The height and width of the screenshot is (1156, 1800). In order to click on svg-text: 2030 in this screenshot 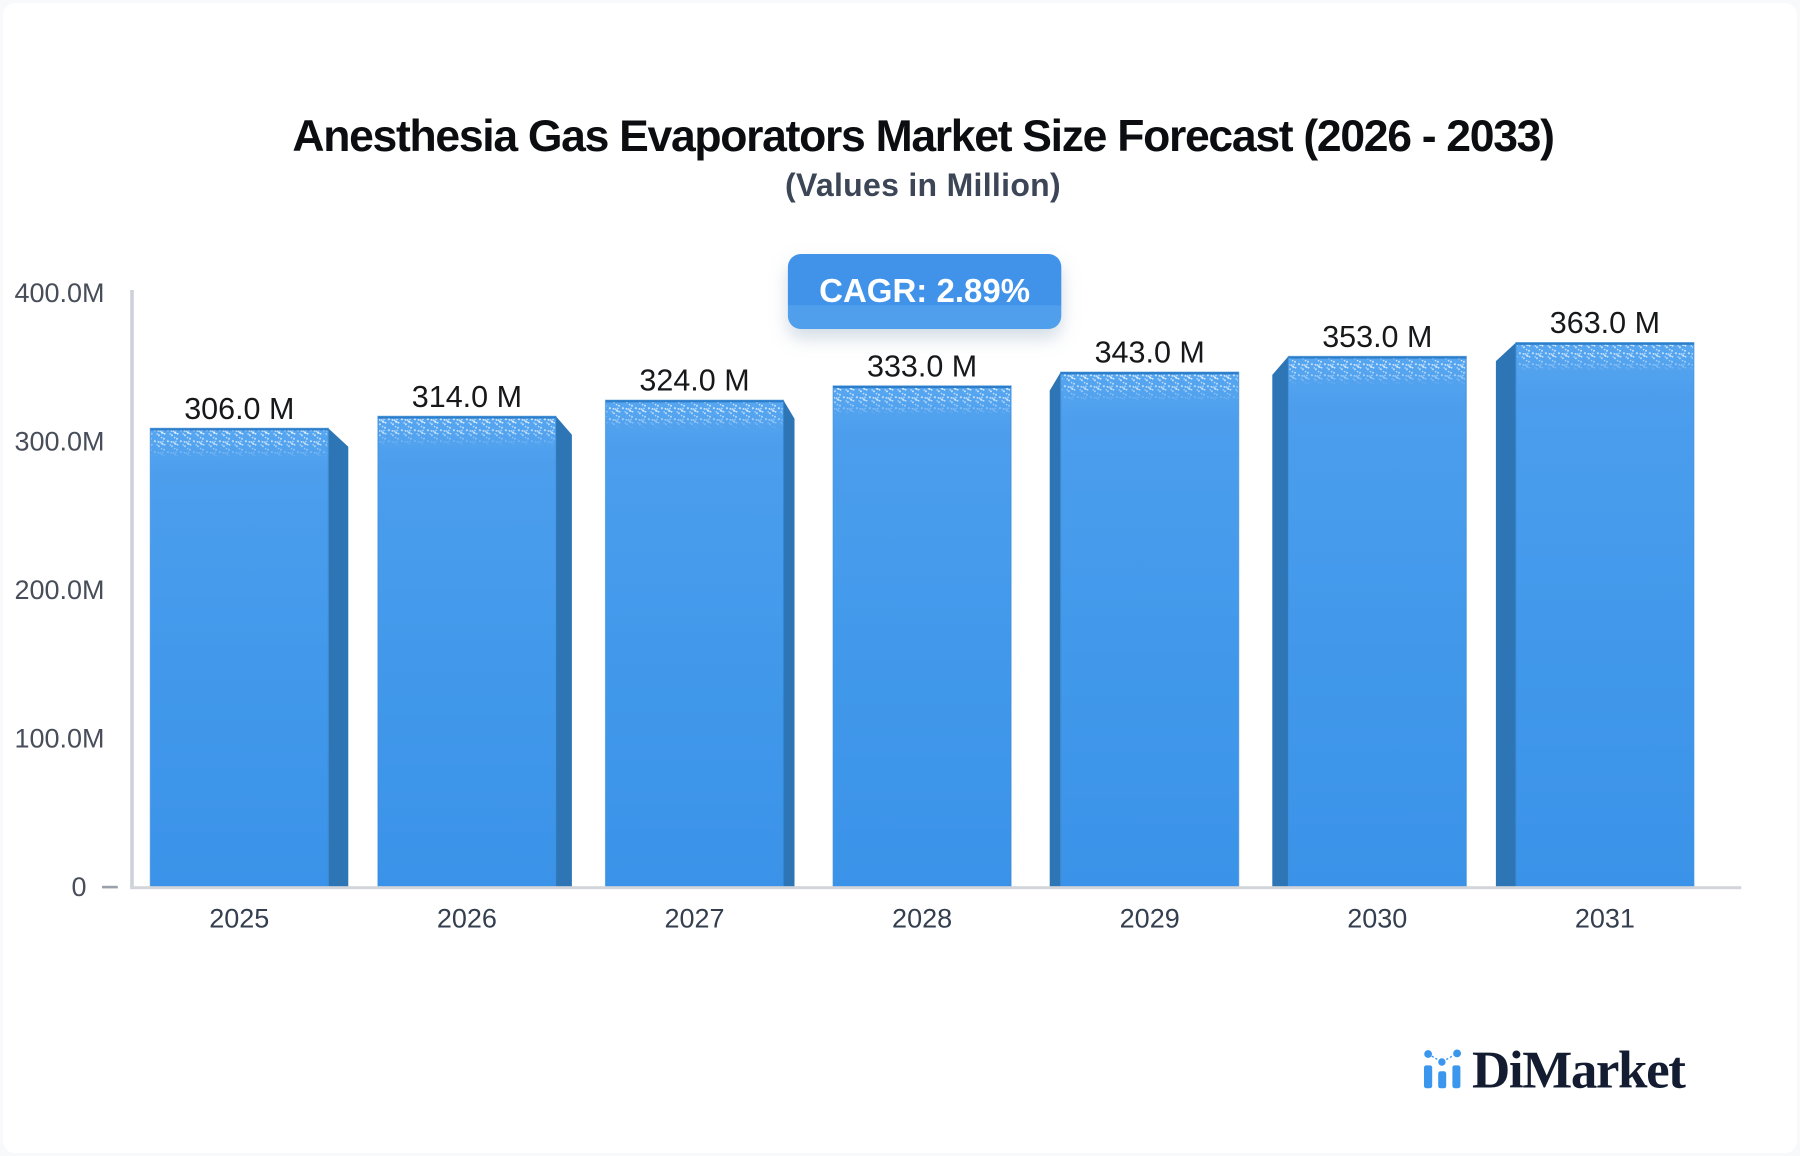, I will do `click(1377, 919)`.